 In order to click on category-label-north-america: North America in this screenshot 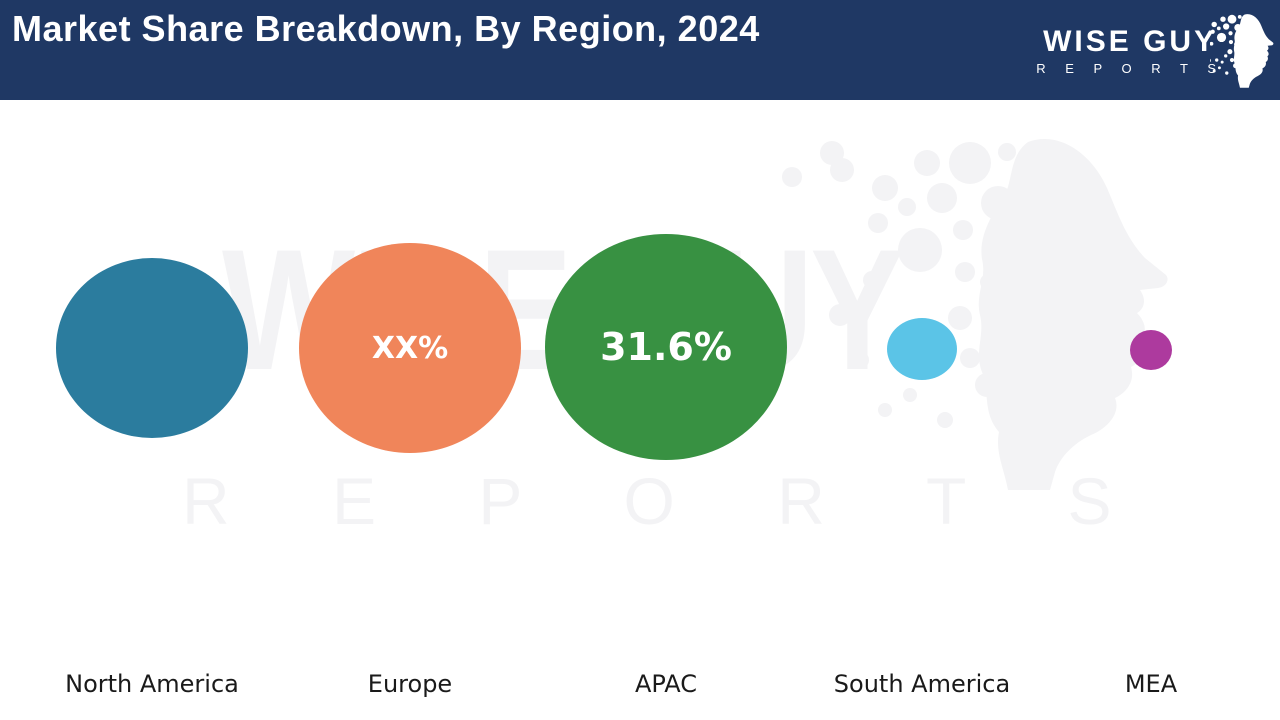, I will do `click(152, 684)`.